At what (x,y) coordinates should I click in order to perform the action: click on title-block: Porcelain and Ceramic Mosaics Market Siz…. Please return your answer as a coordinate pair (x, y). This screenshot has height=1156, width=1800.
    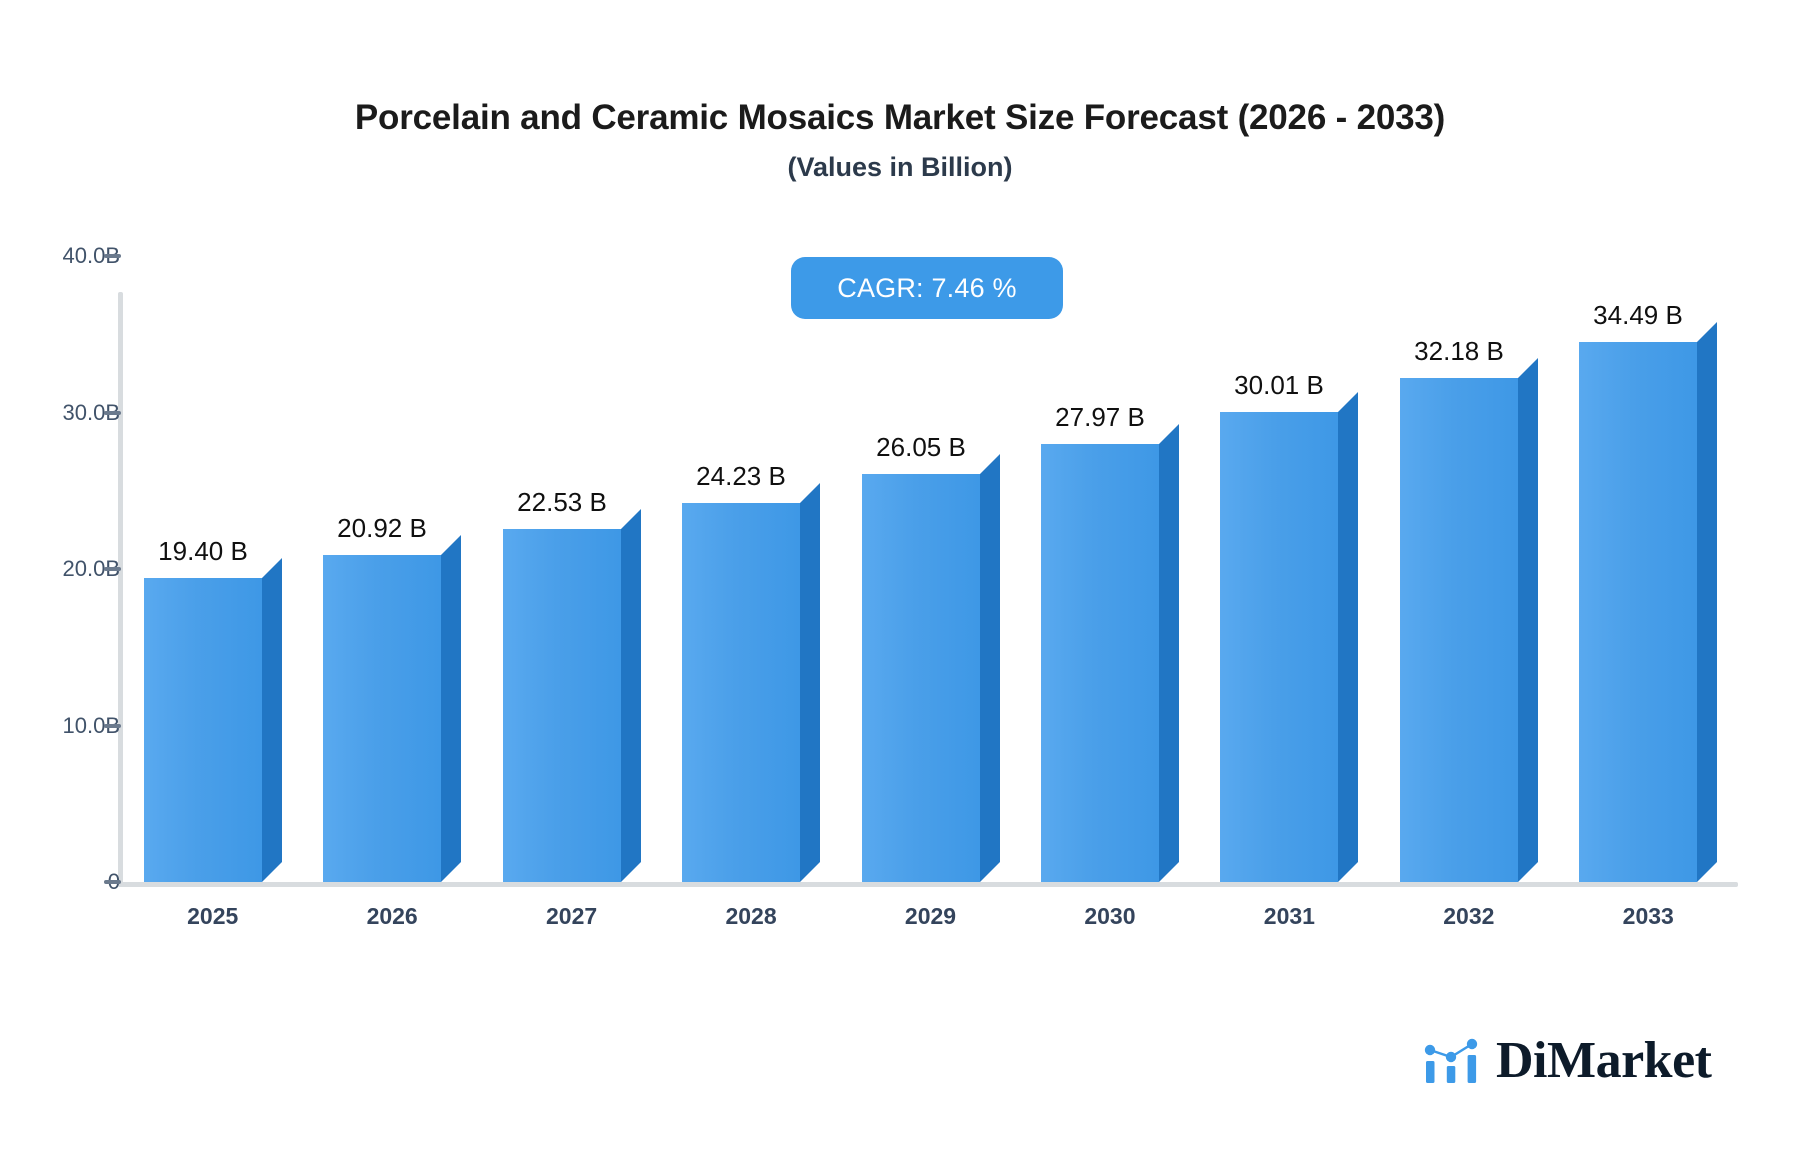
    Looking at the image, I should click on (900, 140).